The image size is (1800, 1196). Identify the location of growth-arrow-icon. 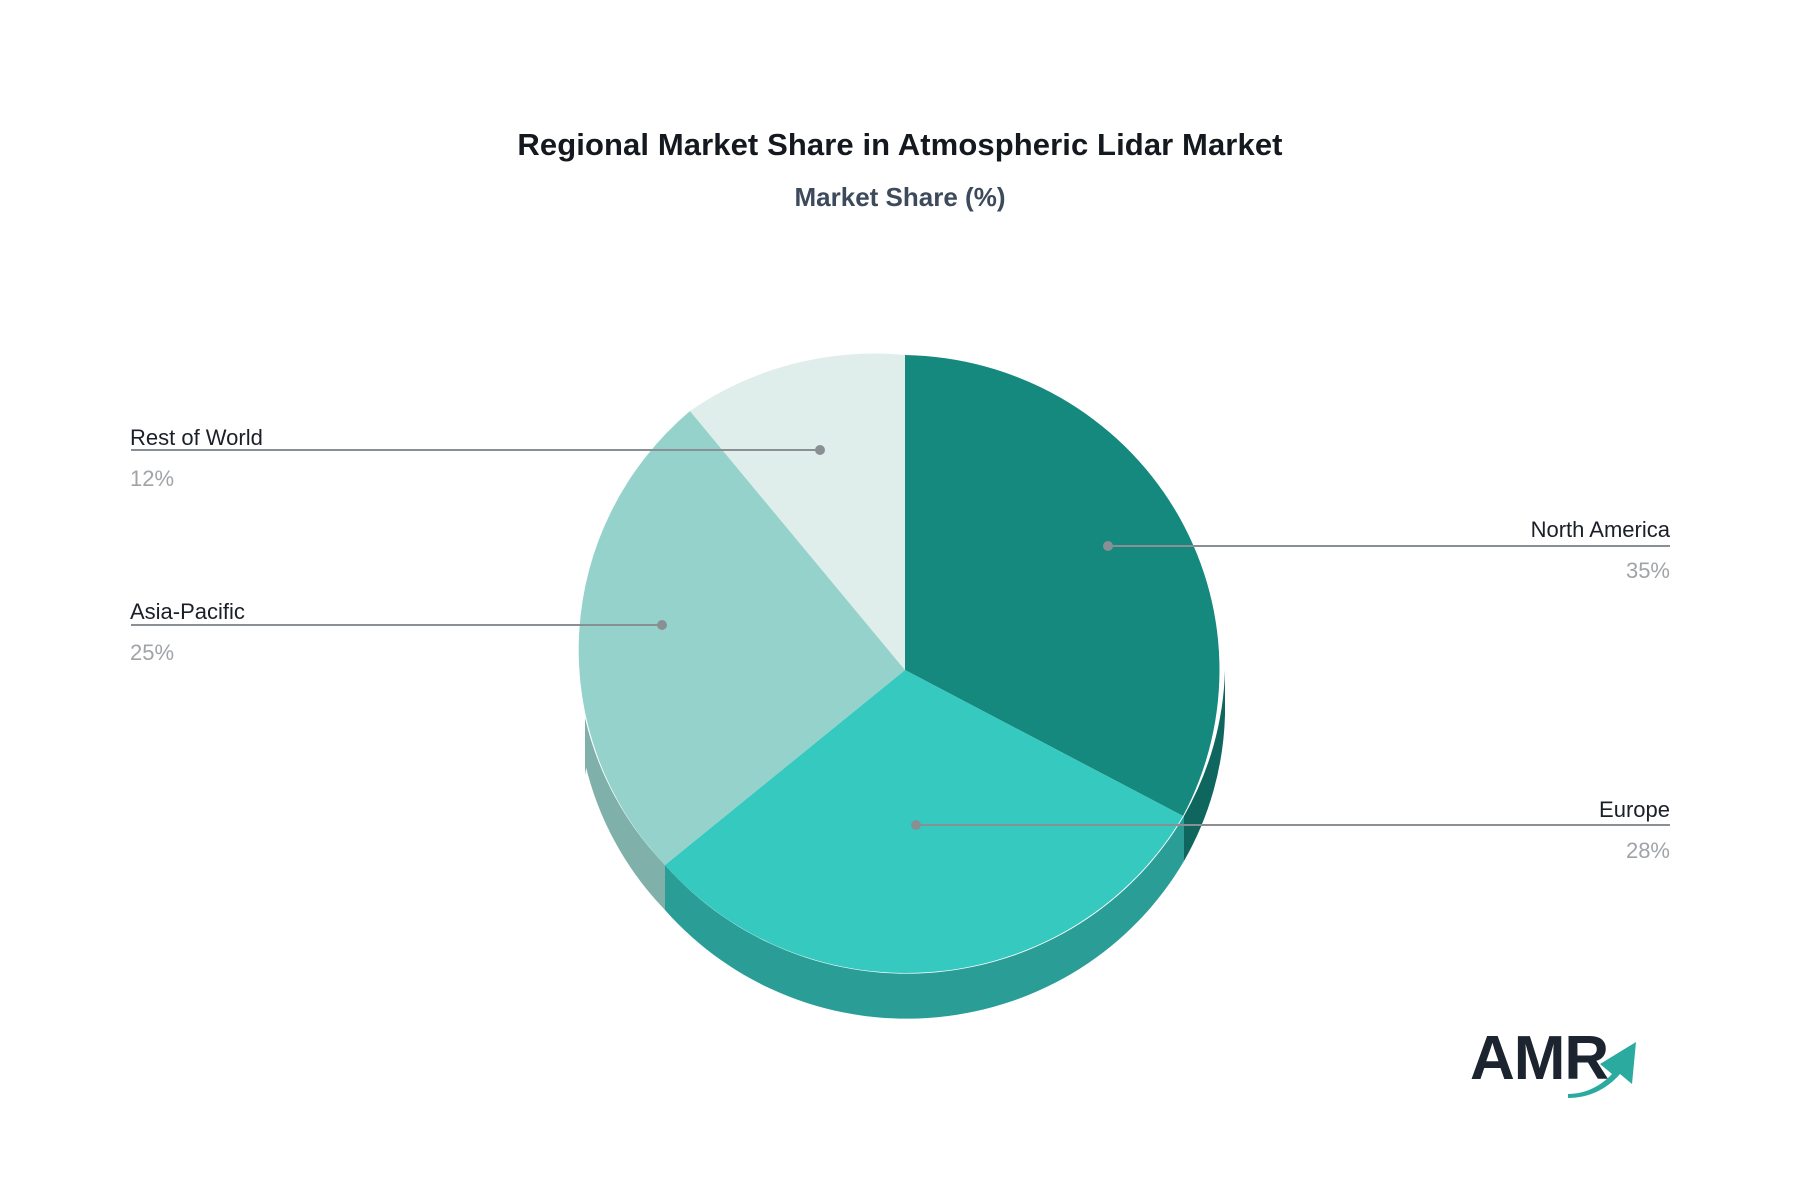
(1602, 1070).